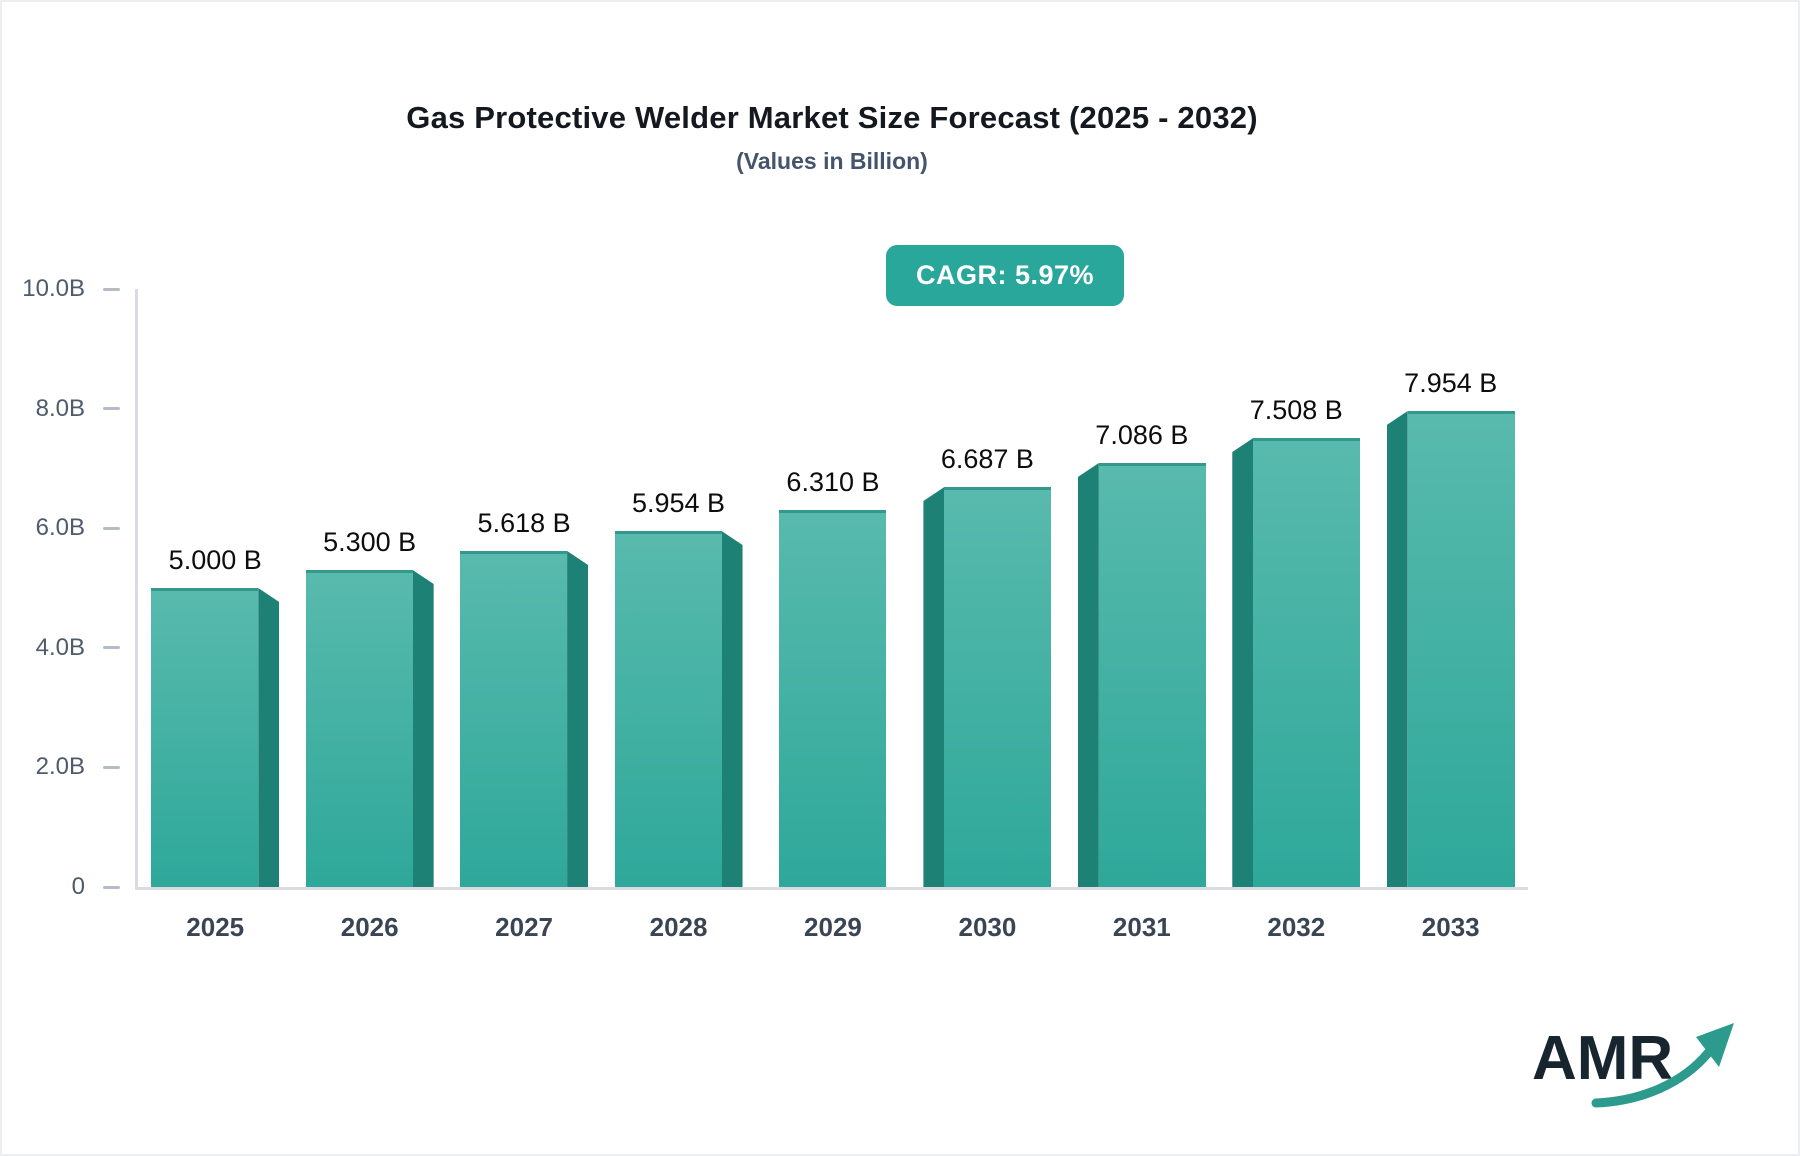 Image resolution: width=1800 pixels, height=1156 pixels. I want to click on bar-2030, so click(987, 687).